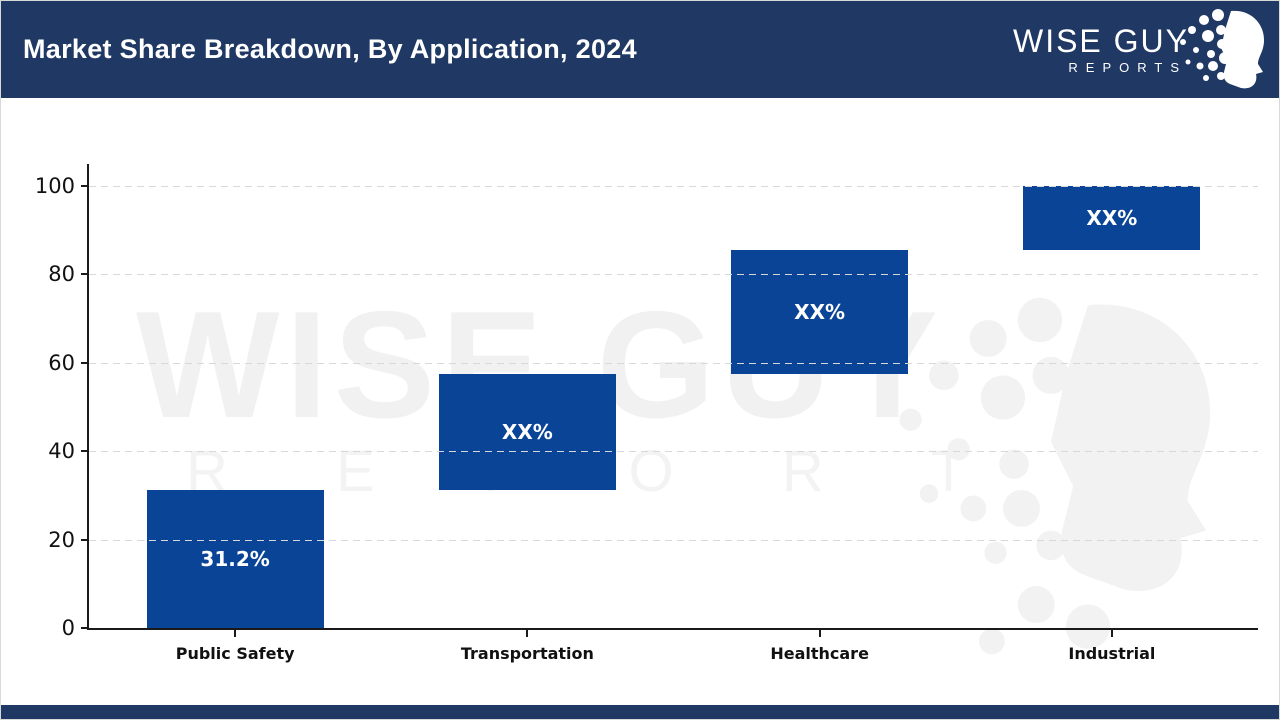 The height and width of the screenshot is (720, 1280). I want to click on x-category-label-3: Industrial, so click(1112, 653).